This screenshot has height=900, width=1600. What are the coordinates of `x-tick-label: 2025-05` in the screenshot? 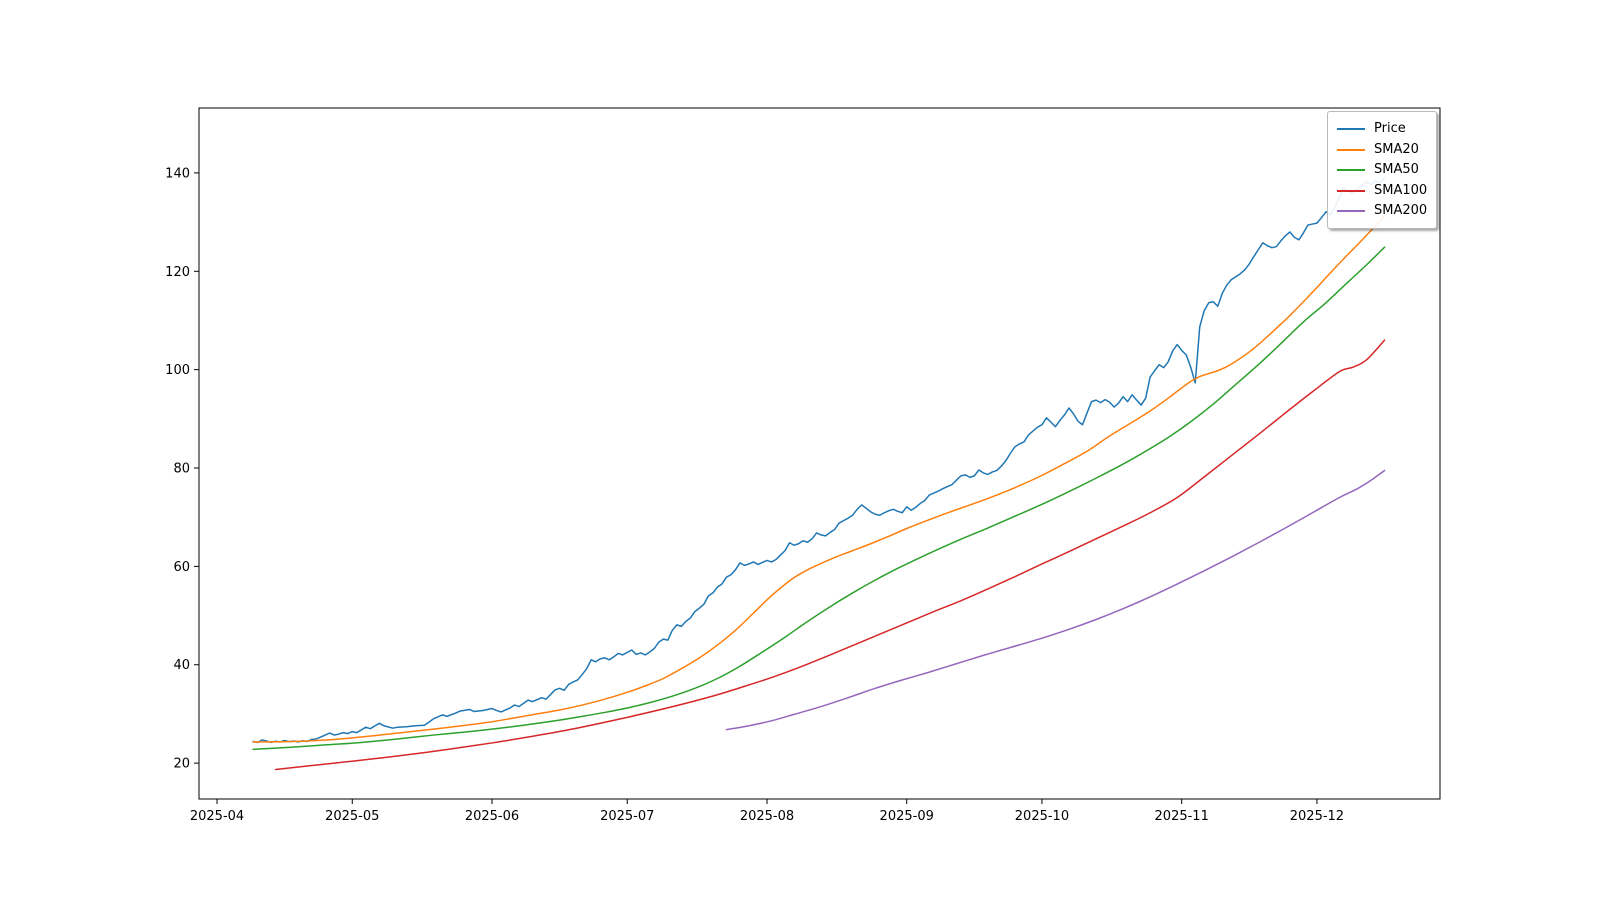 It's located at (352, 816).